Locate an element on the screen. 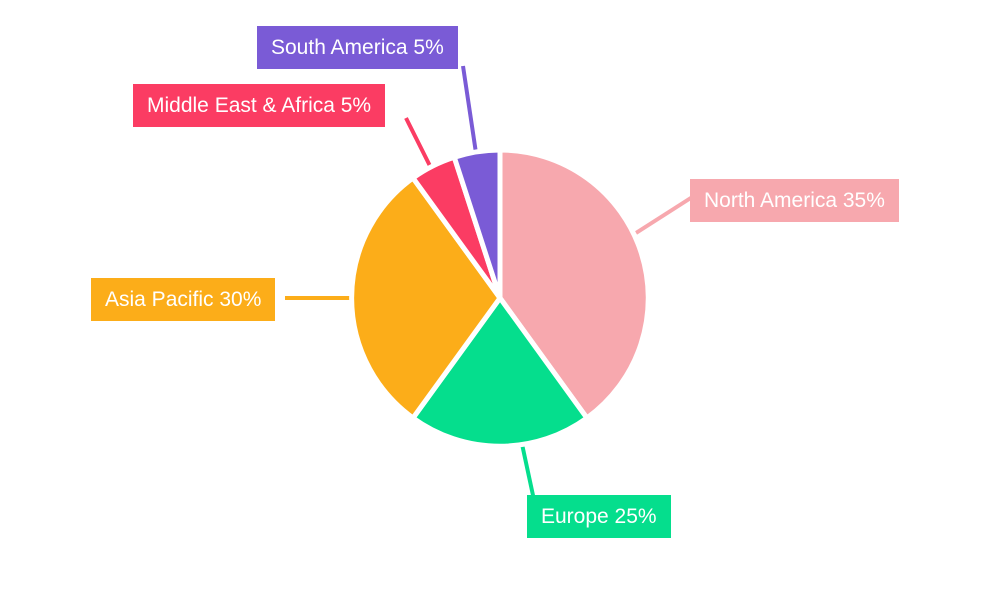 This screenshot has height=600, width=1000. leader-line-middle-east-africa is located at coordinates (419, 145).